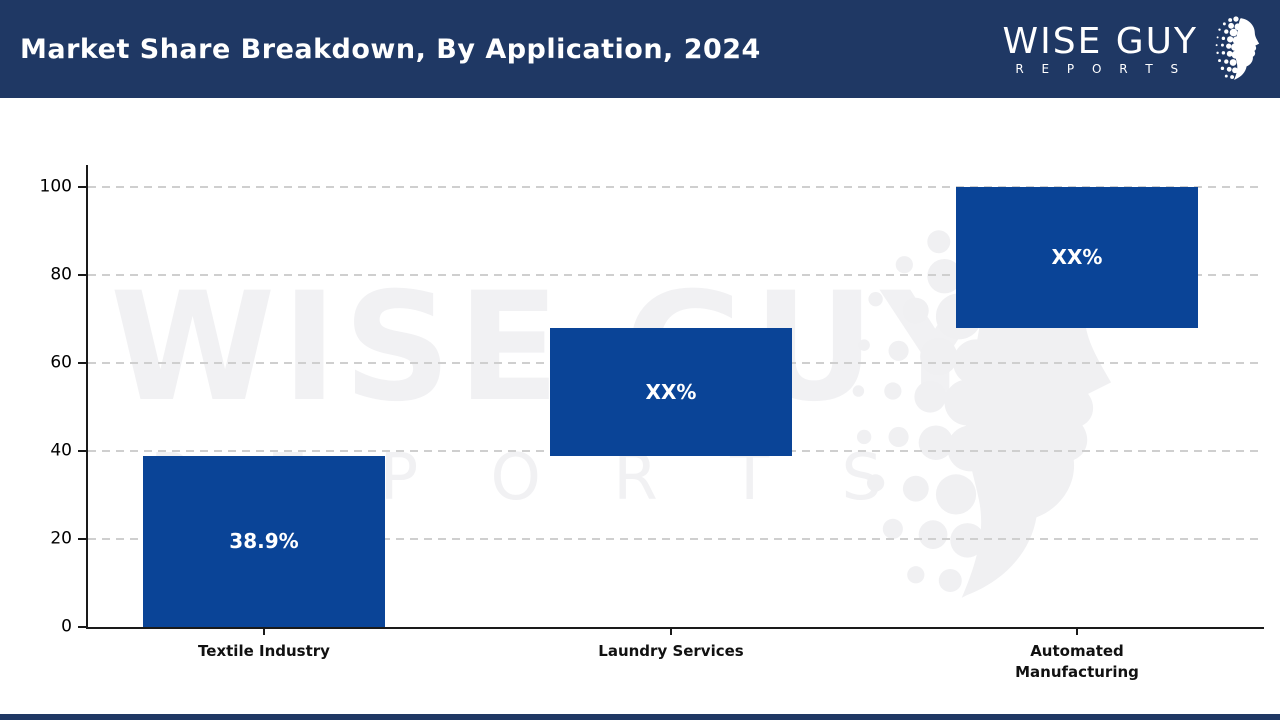  I want to click on y-tick-label: 20, so click(61, 538).